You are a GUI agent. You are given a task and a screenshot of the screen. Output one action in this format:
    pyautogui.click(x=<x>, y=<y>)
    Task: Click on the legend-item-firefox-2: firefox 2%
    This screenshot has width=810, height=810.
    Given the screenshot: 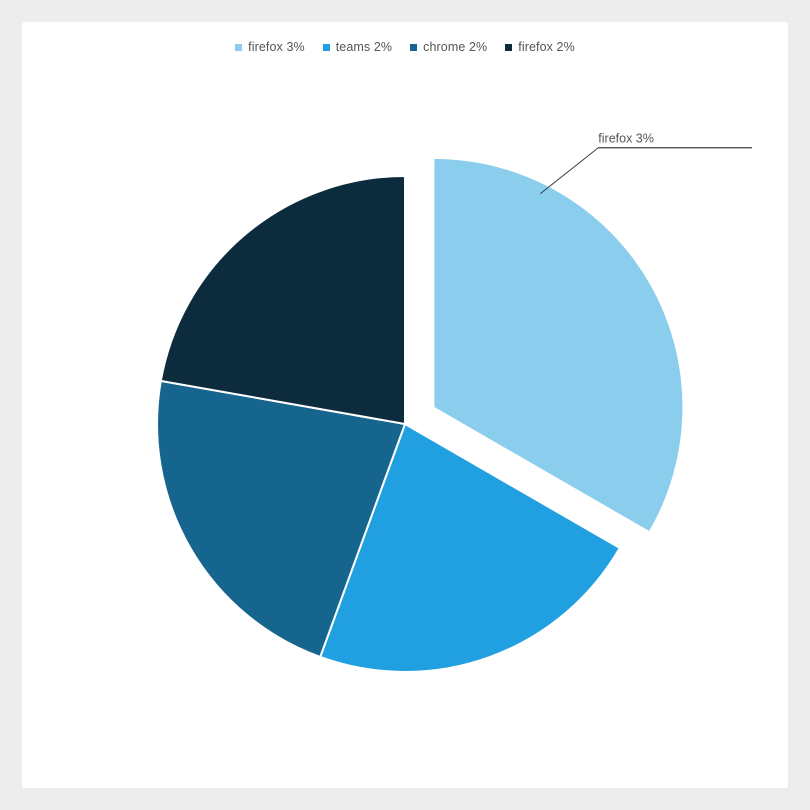 What is the action you would take?
    pyautogui.click(x=540, y=47)
    